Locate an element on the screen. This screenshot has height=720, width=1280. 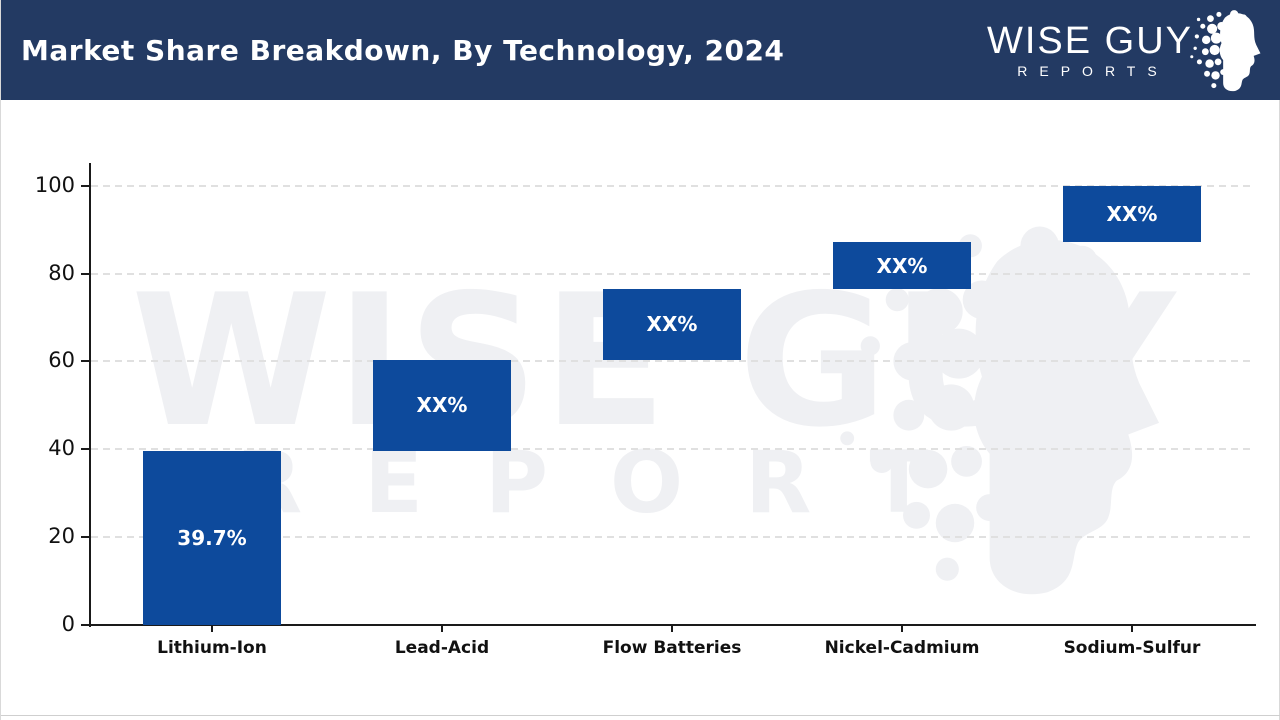
x-axis is located at coordinates (672, 625).